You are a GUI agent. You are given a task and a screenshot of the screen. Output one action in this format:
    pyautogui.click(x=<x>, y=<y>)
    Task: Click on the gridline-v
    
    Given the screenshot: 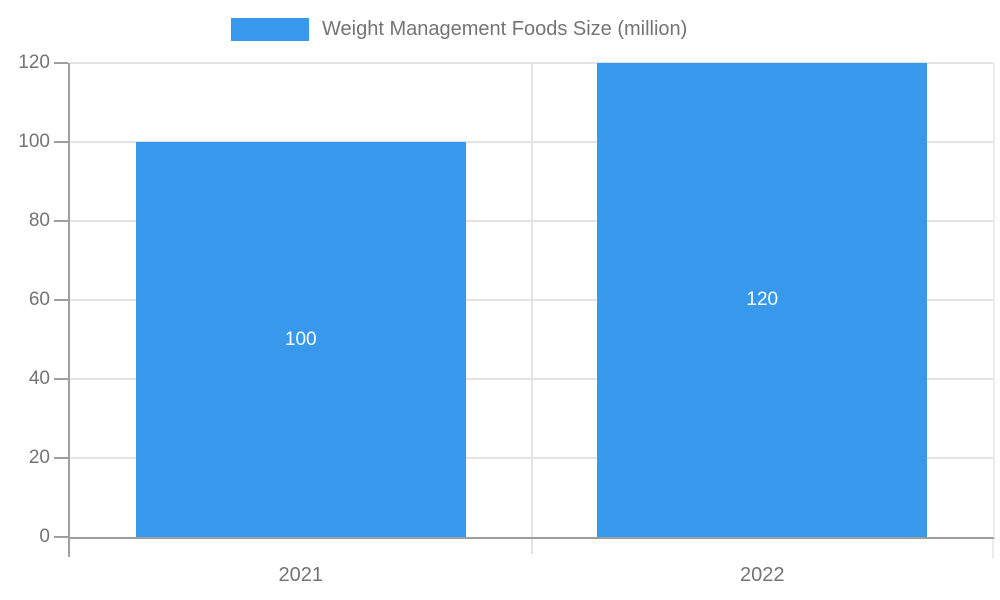 What is the action you would take?
    pyautogui.click(x=531, y=300)
    